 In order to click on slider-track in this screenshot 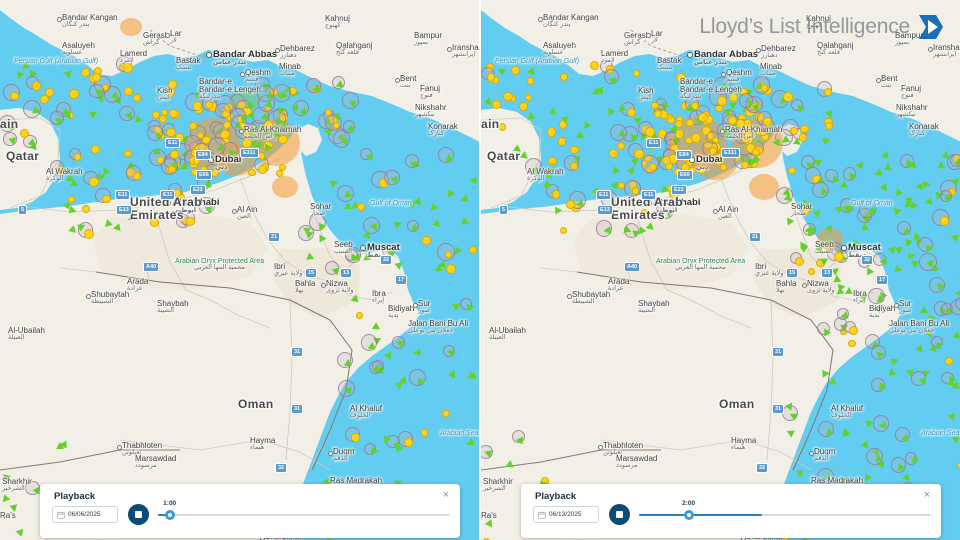, I will do `click(304, 515)`.